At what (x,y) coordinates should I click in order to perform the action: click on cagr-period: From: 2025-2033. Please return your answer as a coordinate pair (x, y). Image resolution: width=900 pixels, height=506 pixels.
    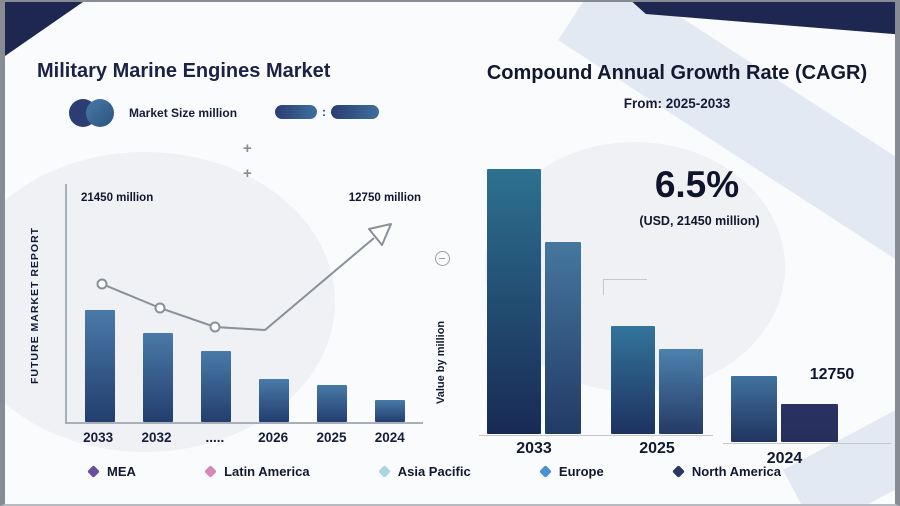
    Looking at the image, I should click on (677, 103).